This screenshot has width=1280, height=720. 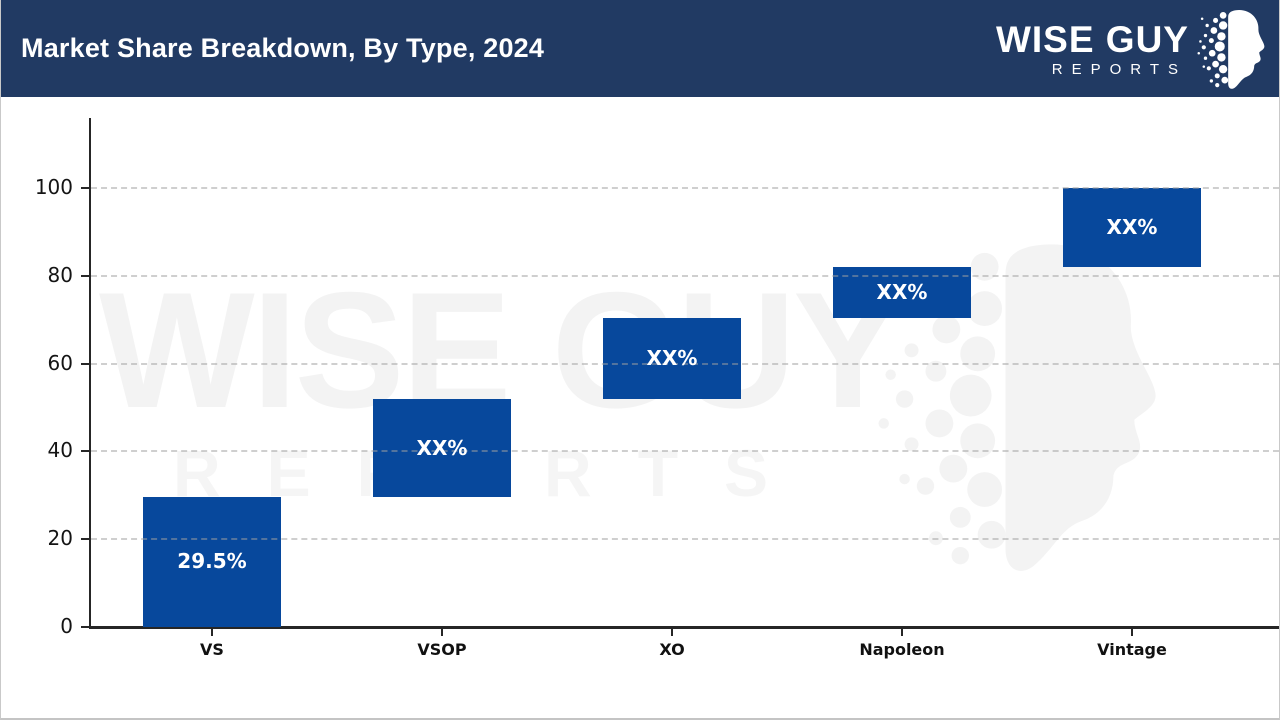 I want to click on x-tick-label-vsop: VSOP, so click(x=442, y=649).